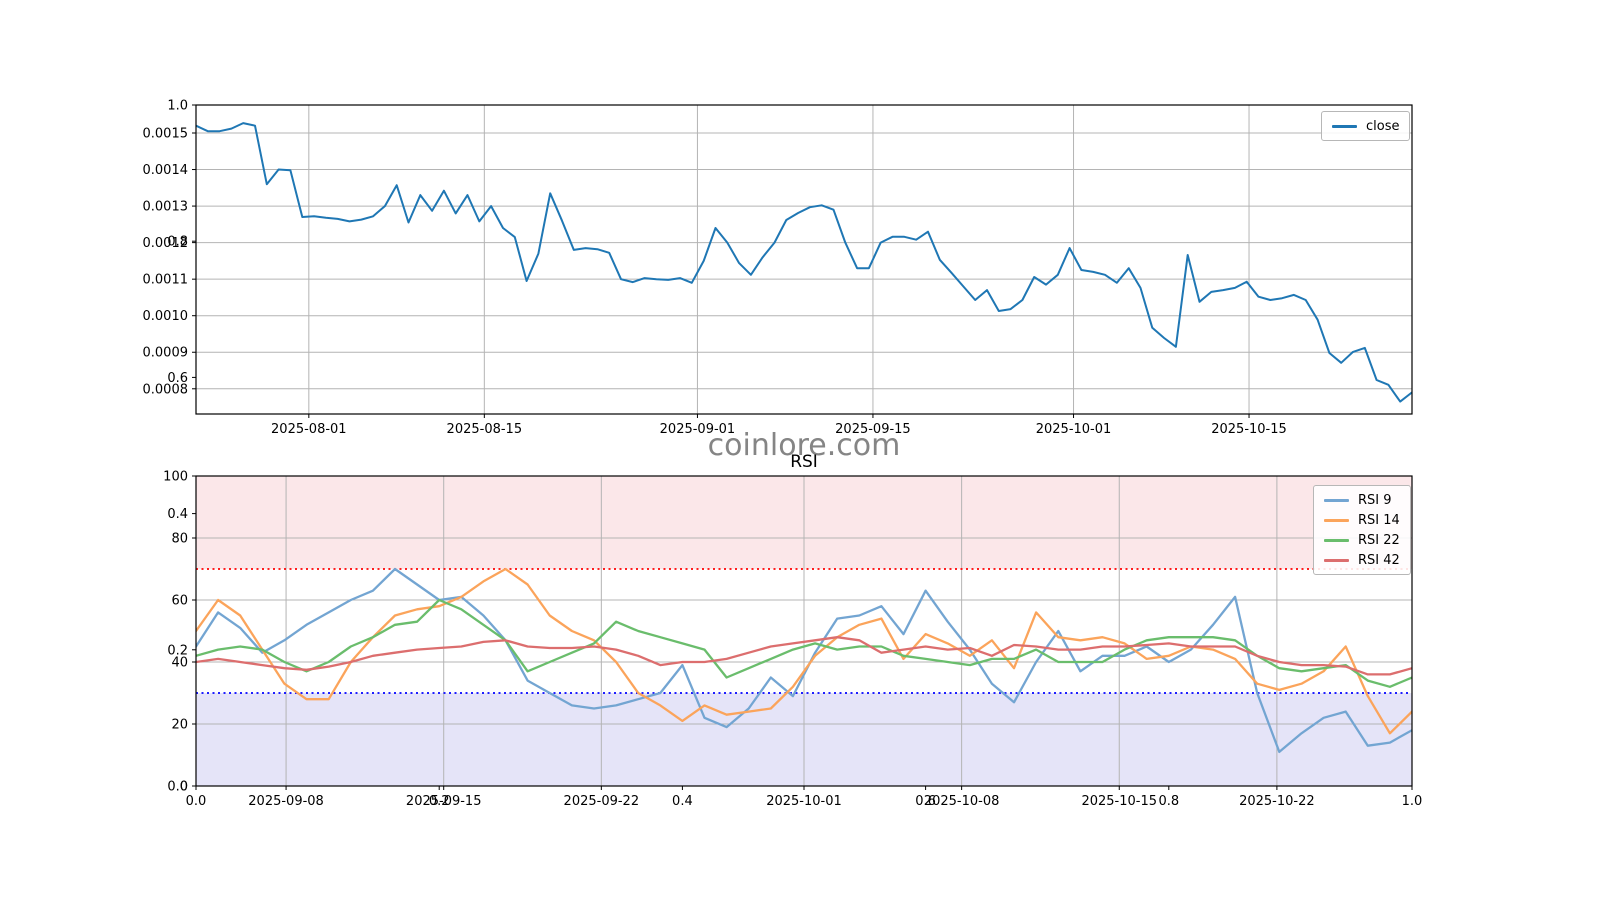 The width and height of the screenshot is (1600, 900). Describe the element at coordinates (698, 429) in the screenshot. I see `price-x-tick-label: 2025-09-01` at that location.